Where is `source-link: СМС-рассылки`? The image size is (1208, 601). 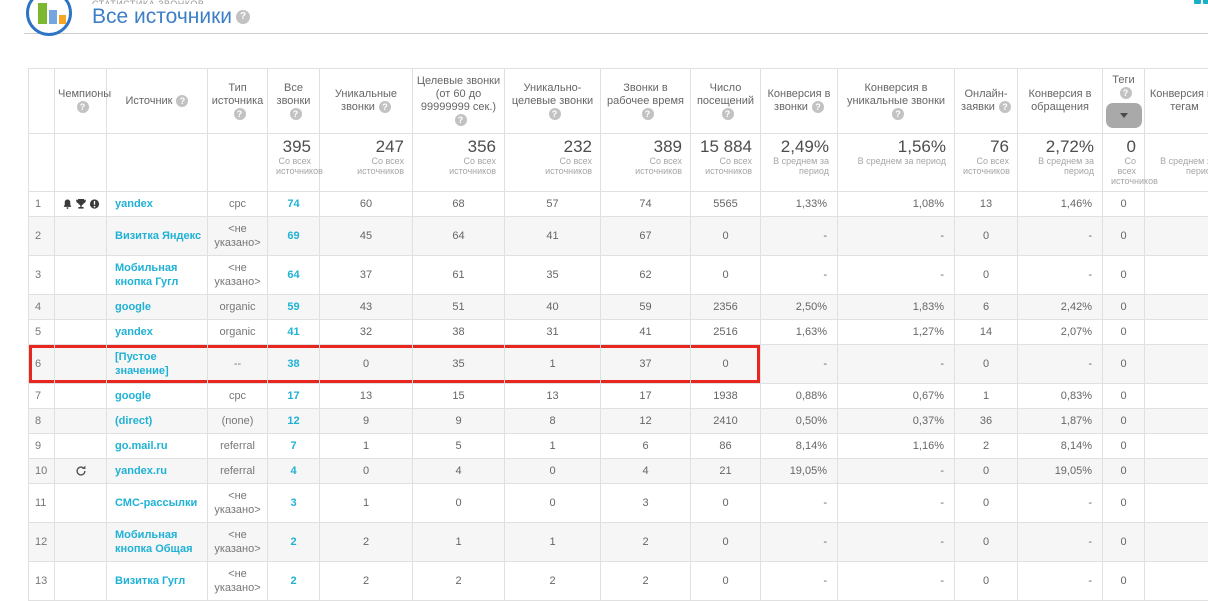
source-link: СМС-рассылки is located at coordinates (156, 503).